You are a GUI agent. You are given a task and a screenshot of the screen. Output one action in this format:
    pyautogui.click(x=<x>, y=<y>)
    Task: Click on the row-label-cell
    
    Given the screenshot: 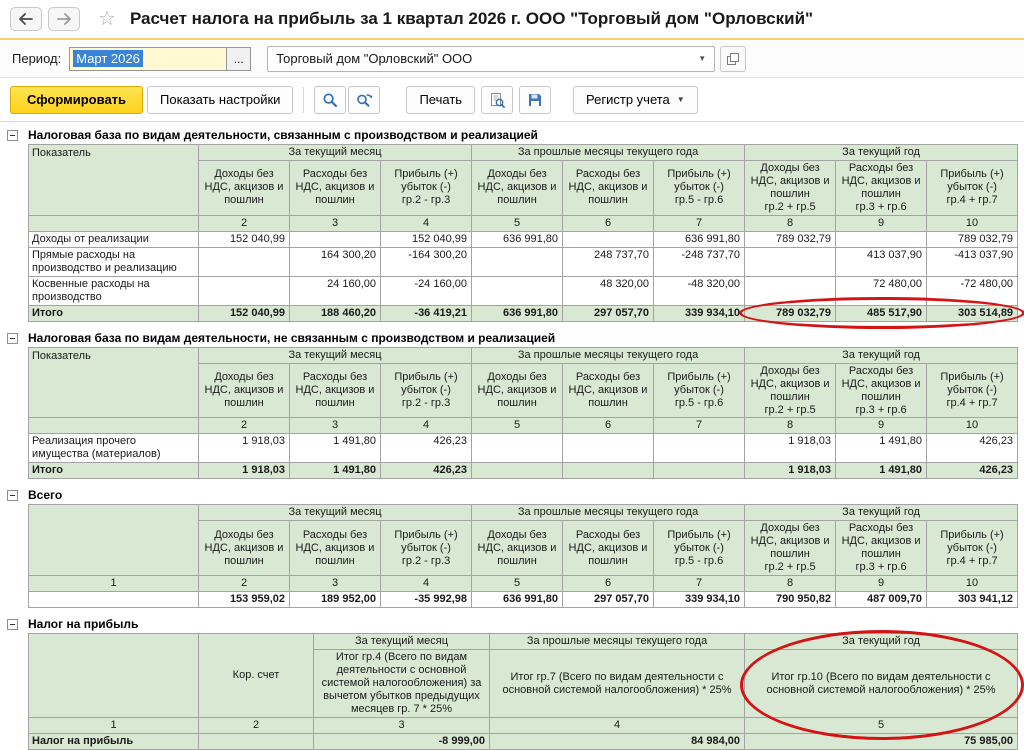 What is the action you would take?
    pyautogui.click(x=113, y=600)
    